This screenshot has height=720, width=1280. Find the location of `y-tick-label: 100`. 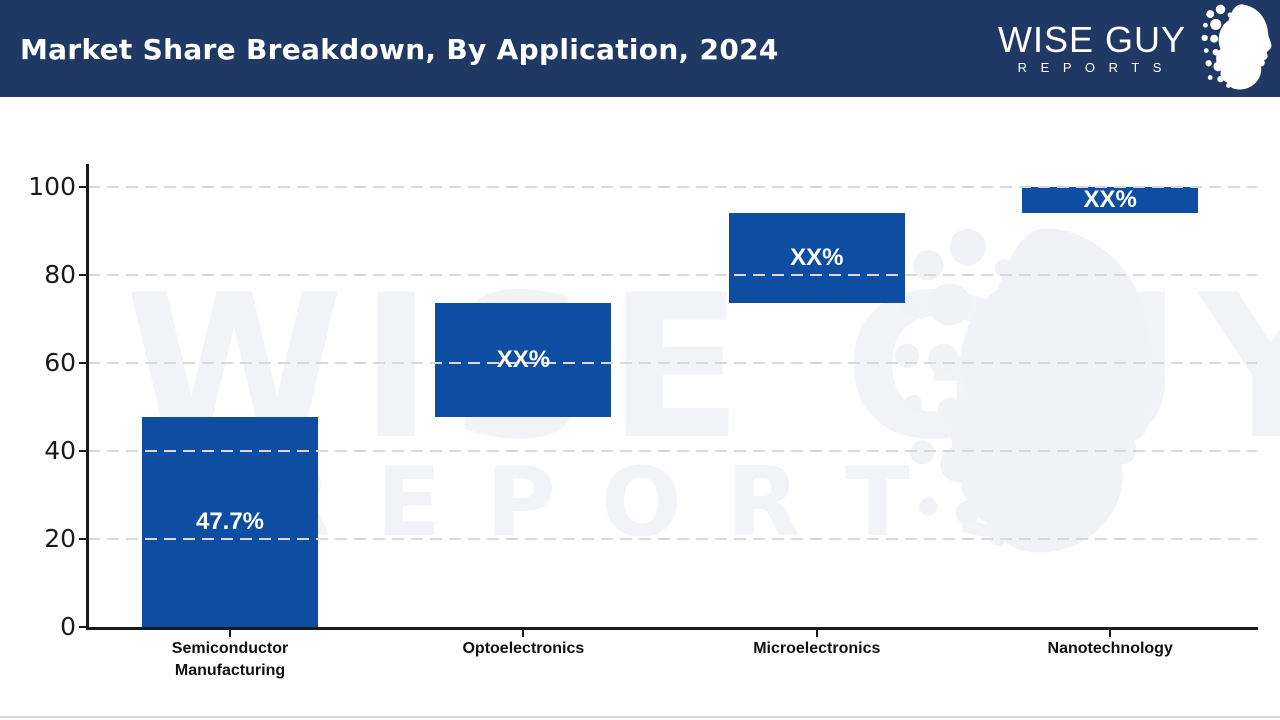

y-tick-label: 100 is located at coordinates (52, 186).